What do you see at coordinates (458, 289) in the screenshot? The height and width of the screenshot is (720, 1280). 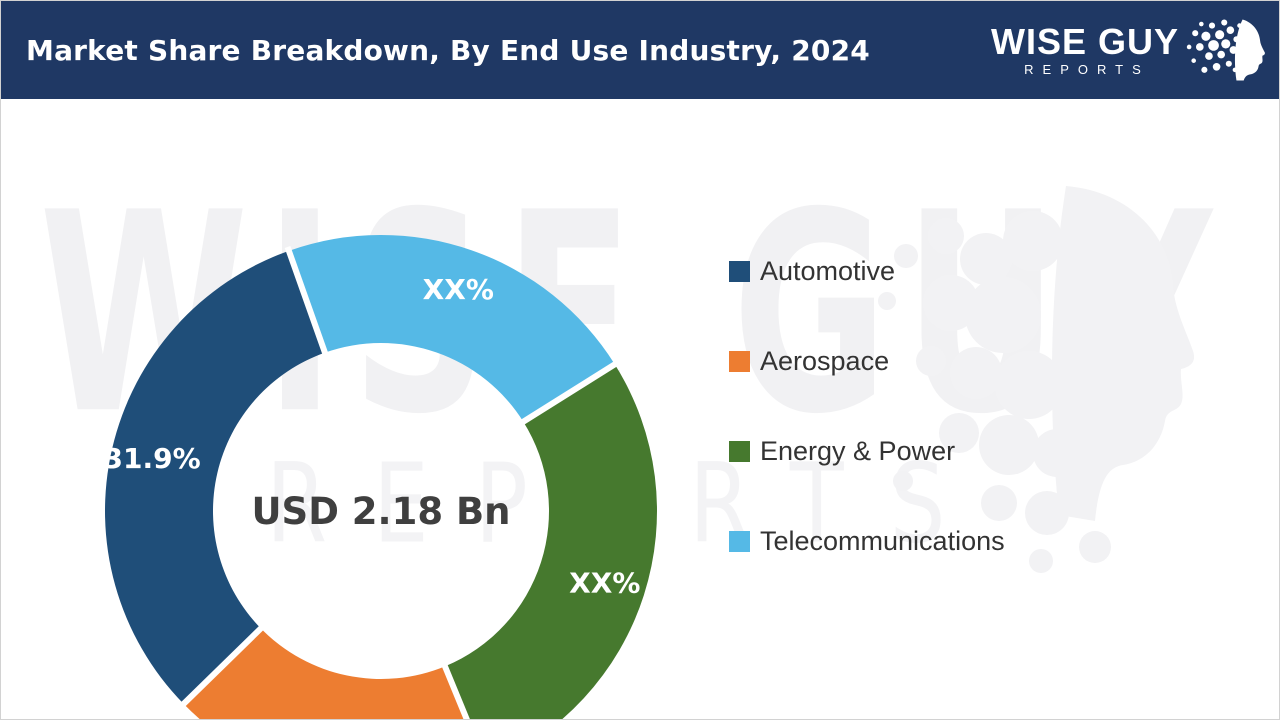 I see `segment-label-telecommunications: XX%` at bounding box center [458, 289].